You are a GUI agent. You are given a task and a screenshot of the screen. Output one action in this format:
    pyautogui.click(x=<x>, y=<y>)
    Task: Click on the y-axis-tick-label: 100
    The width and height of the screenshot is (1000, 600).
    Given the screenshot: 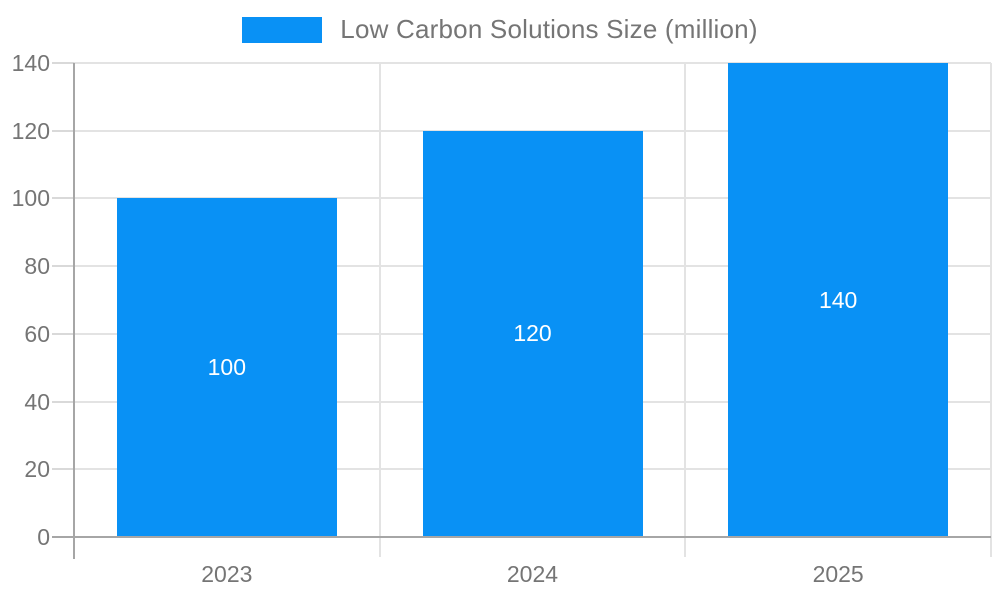 What is the action you would take?
    pyautogui.click(x=30, y=198)
    